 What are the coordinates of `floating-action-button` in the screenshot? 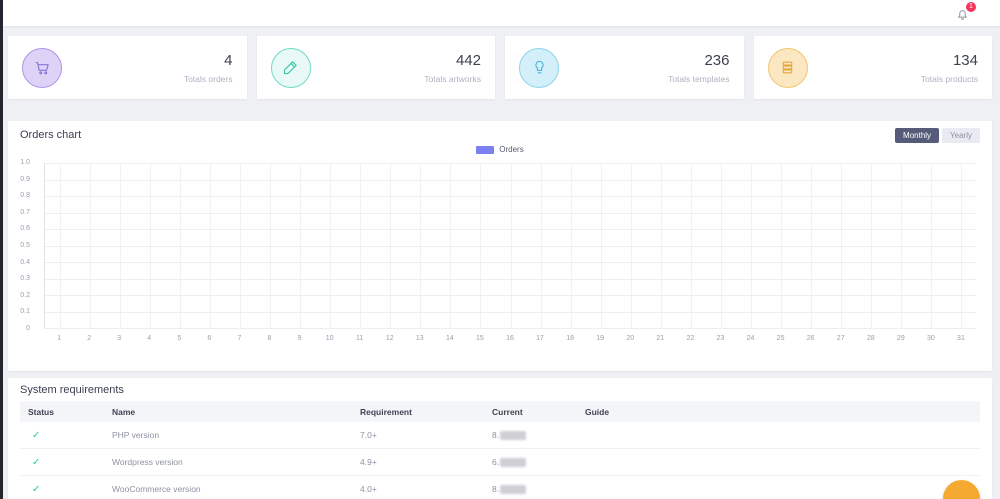 It's located at (961, 489).